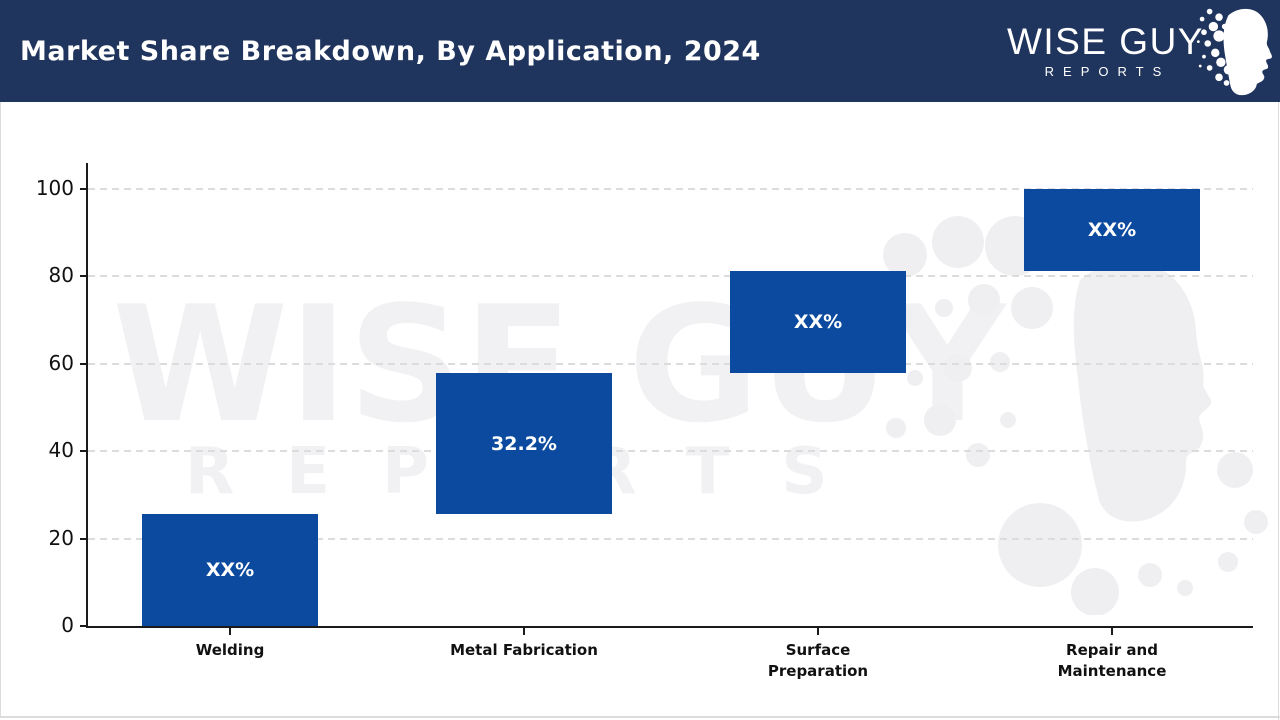  I want to click on logo-wordmark: WISE GUY, so click(1105, 41).